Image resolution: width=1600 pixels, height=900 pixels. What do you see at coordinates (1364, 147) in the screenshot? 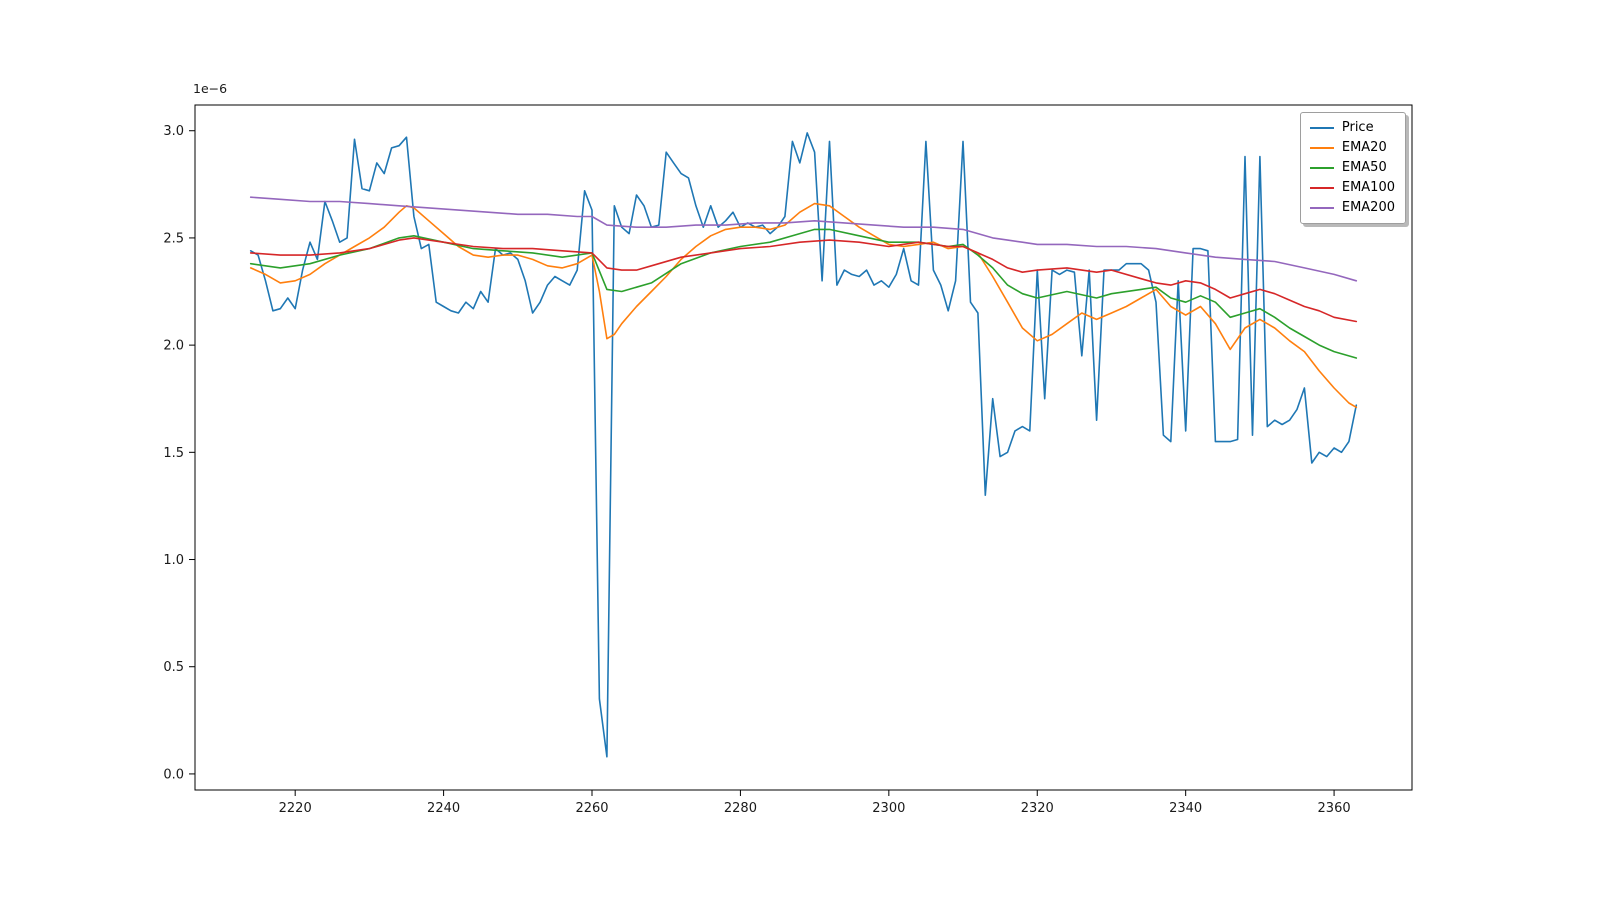
I see `legend-label: EMA20` at bounding box center [1364, 147].